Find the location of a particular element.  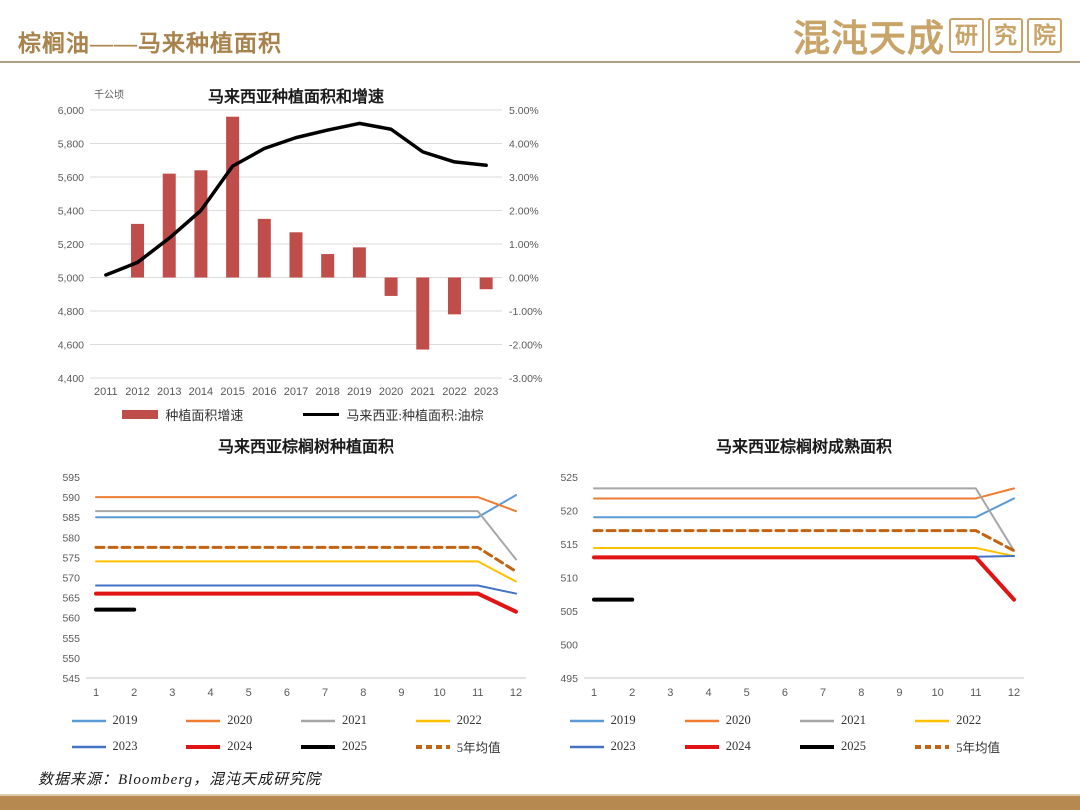

y-tick: 585 is located at coordinates (71, 518).